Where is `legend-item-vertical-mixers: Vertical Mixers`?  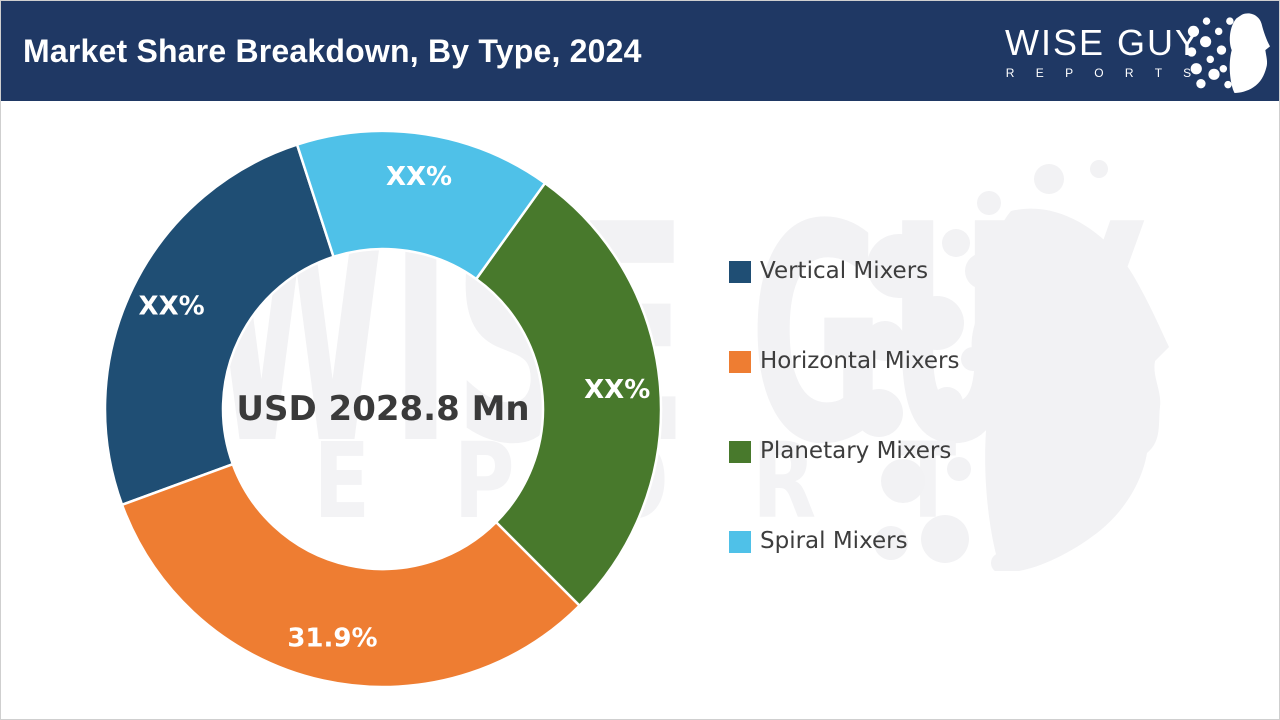 legend-item-vertical-mixers: Vertical Mixers is located at coordinates (844, 271).